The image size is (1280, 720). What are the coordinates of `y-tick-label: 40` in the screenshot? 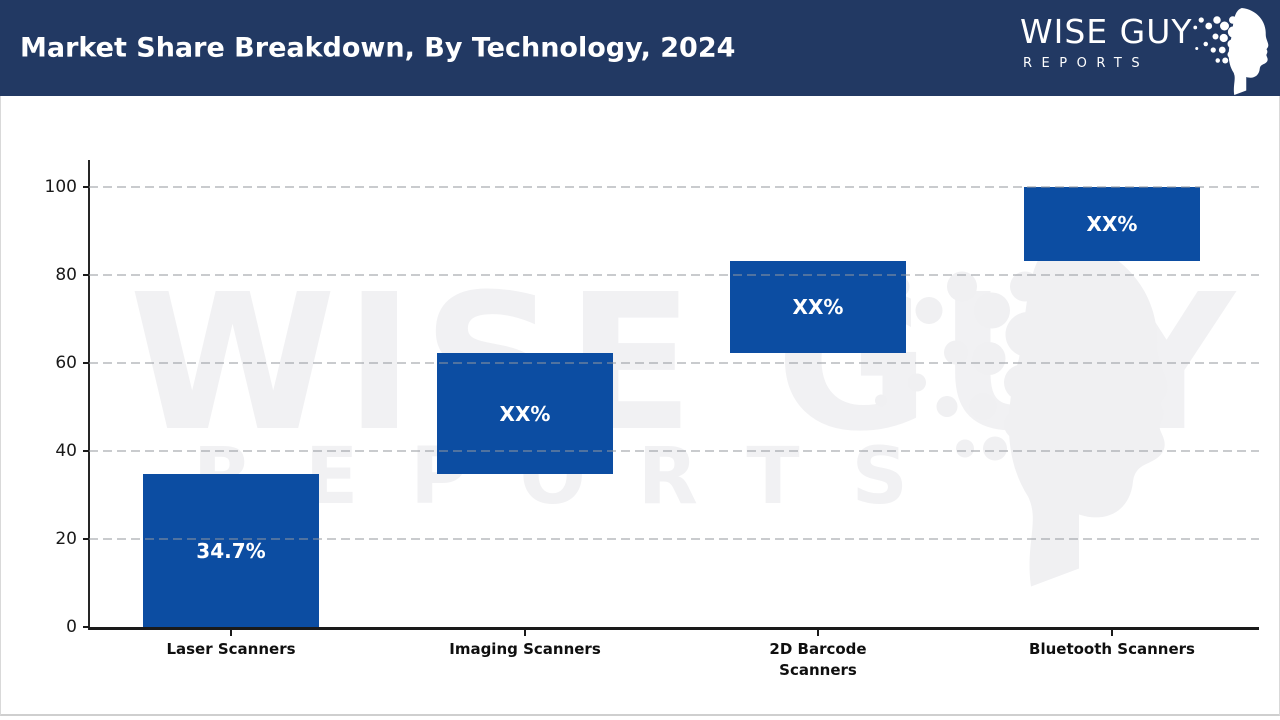 It's located at (66, 451).